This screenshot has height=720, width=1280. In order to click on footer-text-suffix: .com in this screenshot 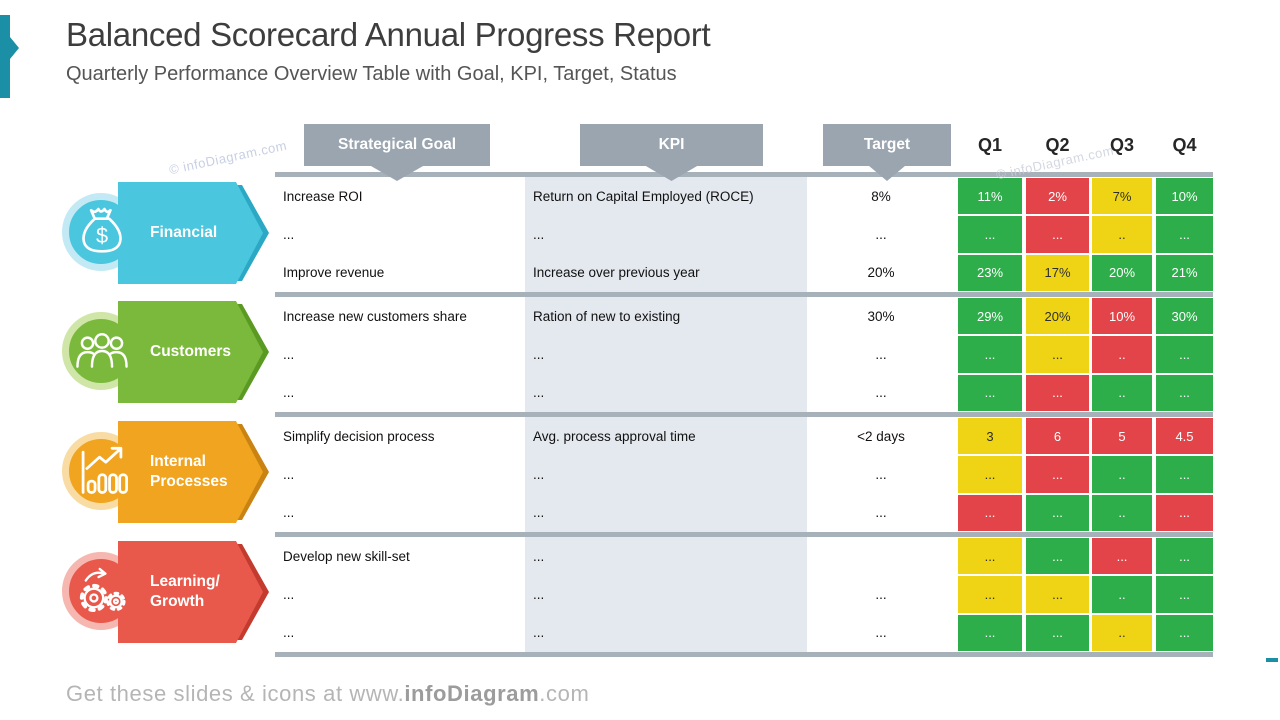, I will do `click(564, 693)`.